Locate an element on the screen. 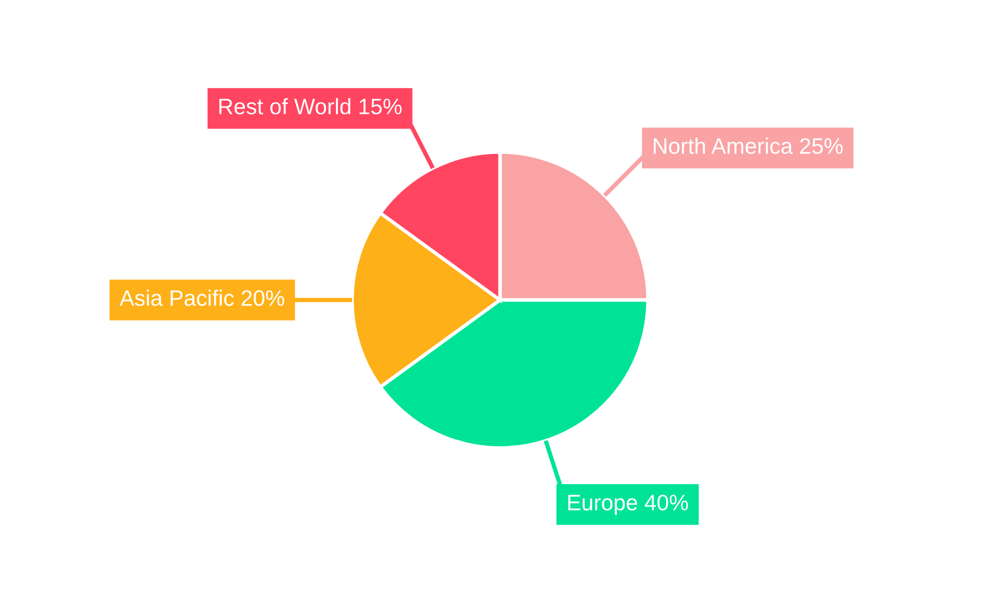 The image size is (1000, 600). slice-label: Rest of World 15% is located at coordinates (310, 106).